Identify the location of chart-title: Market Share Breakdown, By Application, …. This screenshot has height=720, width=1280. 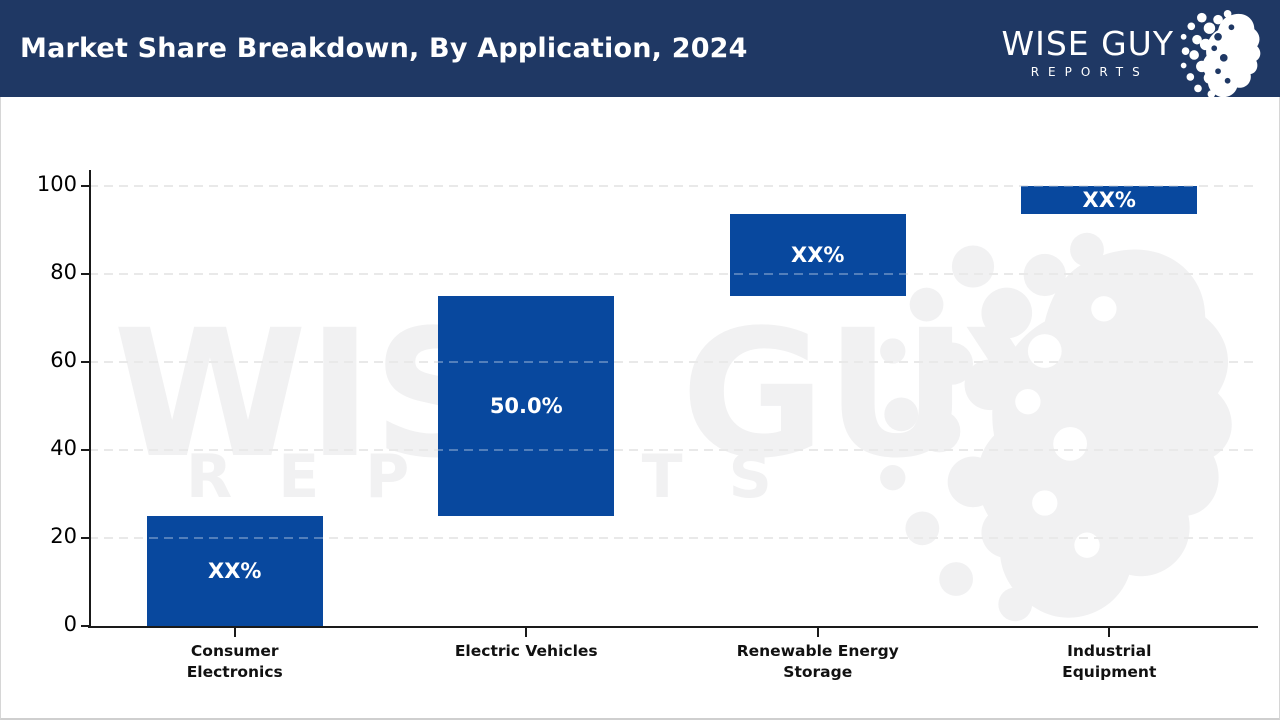
(384, 48).